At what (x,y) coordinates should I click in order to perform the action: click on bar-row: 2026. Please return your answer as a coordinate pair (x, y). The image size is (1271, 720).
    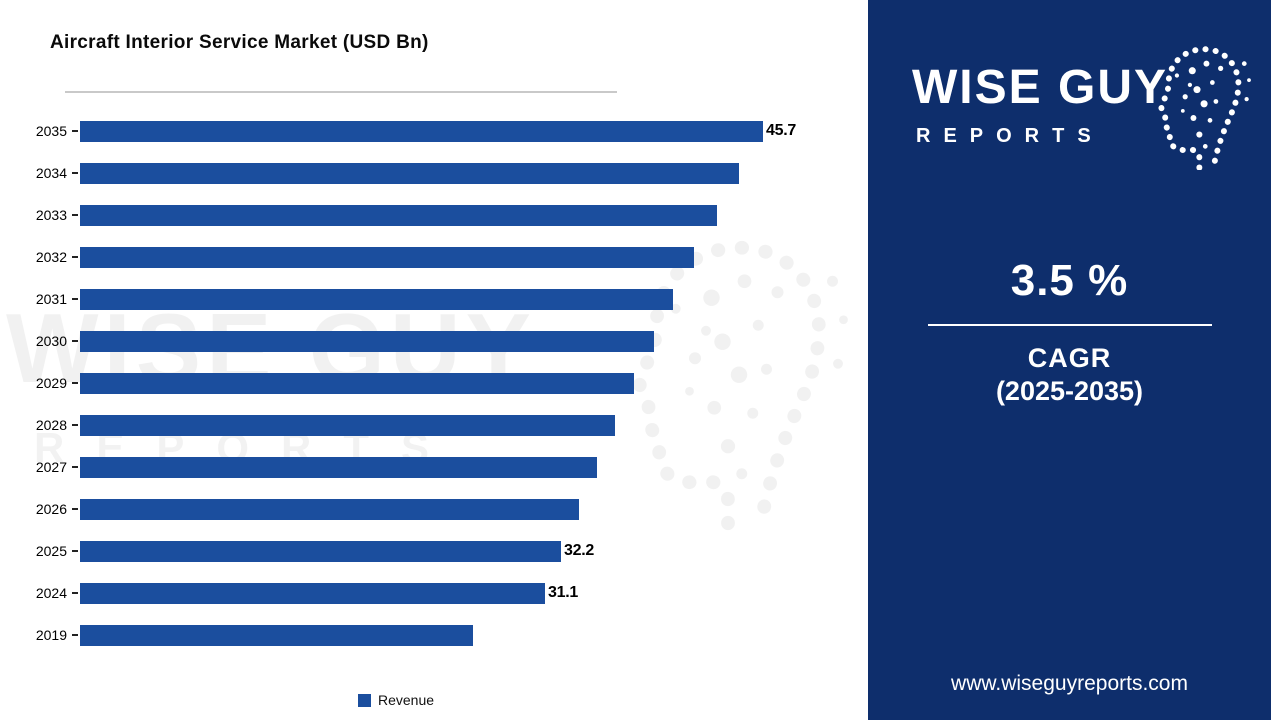
    Looking at the image, I should click on (430, 509).